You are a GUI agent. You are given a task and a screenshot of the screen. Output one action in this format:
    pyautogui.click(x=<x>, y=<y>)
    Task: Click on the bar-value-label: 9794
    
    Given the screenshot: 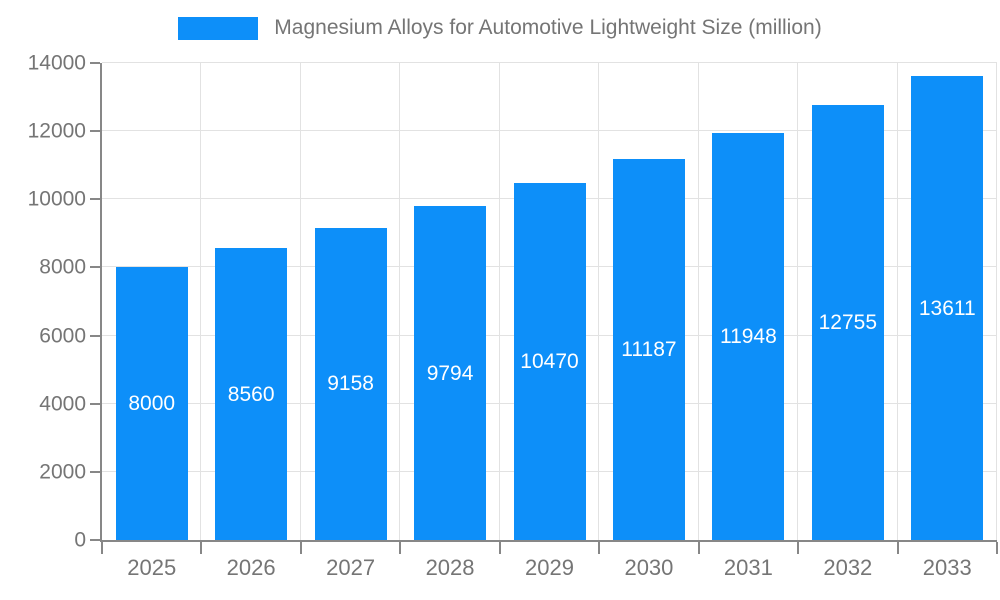 What is the action you would take?
    pyautogui.click(x=450, y=373)
    